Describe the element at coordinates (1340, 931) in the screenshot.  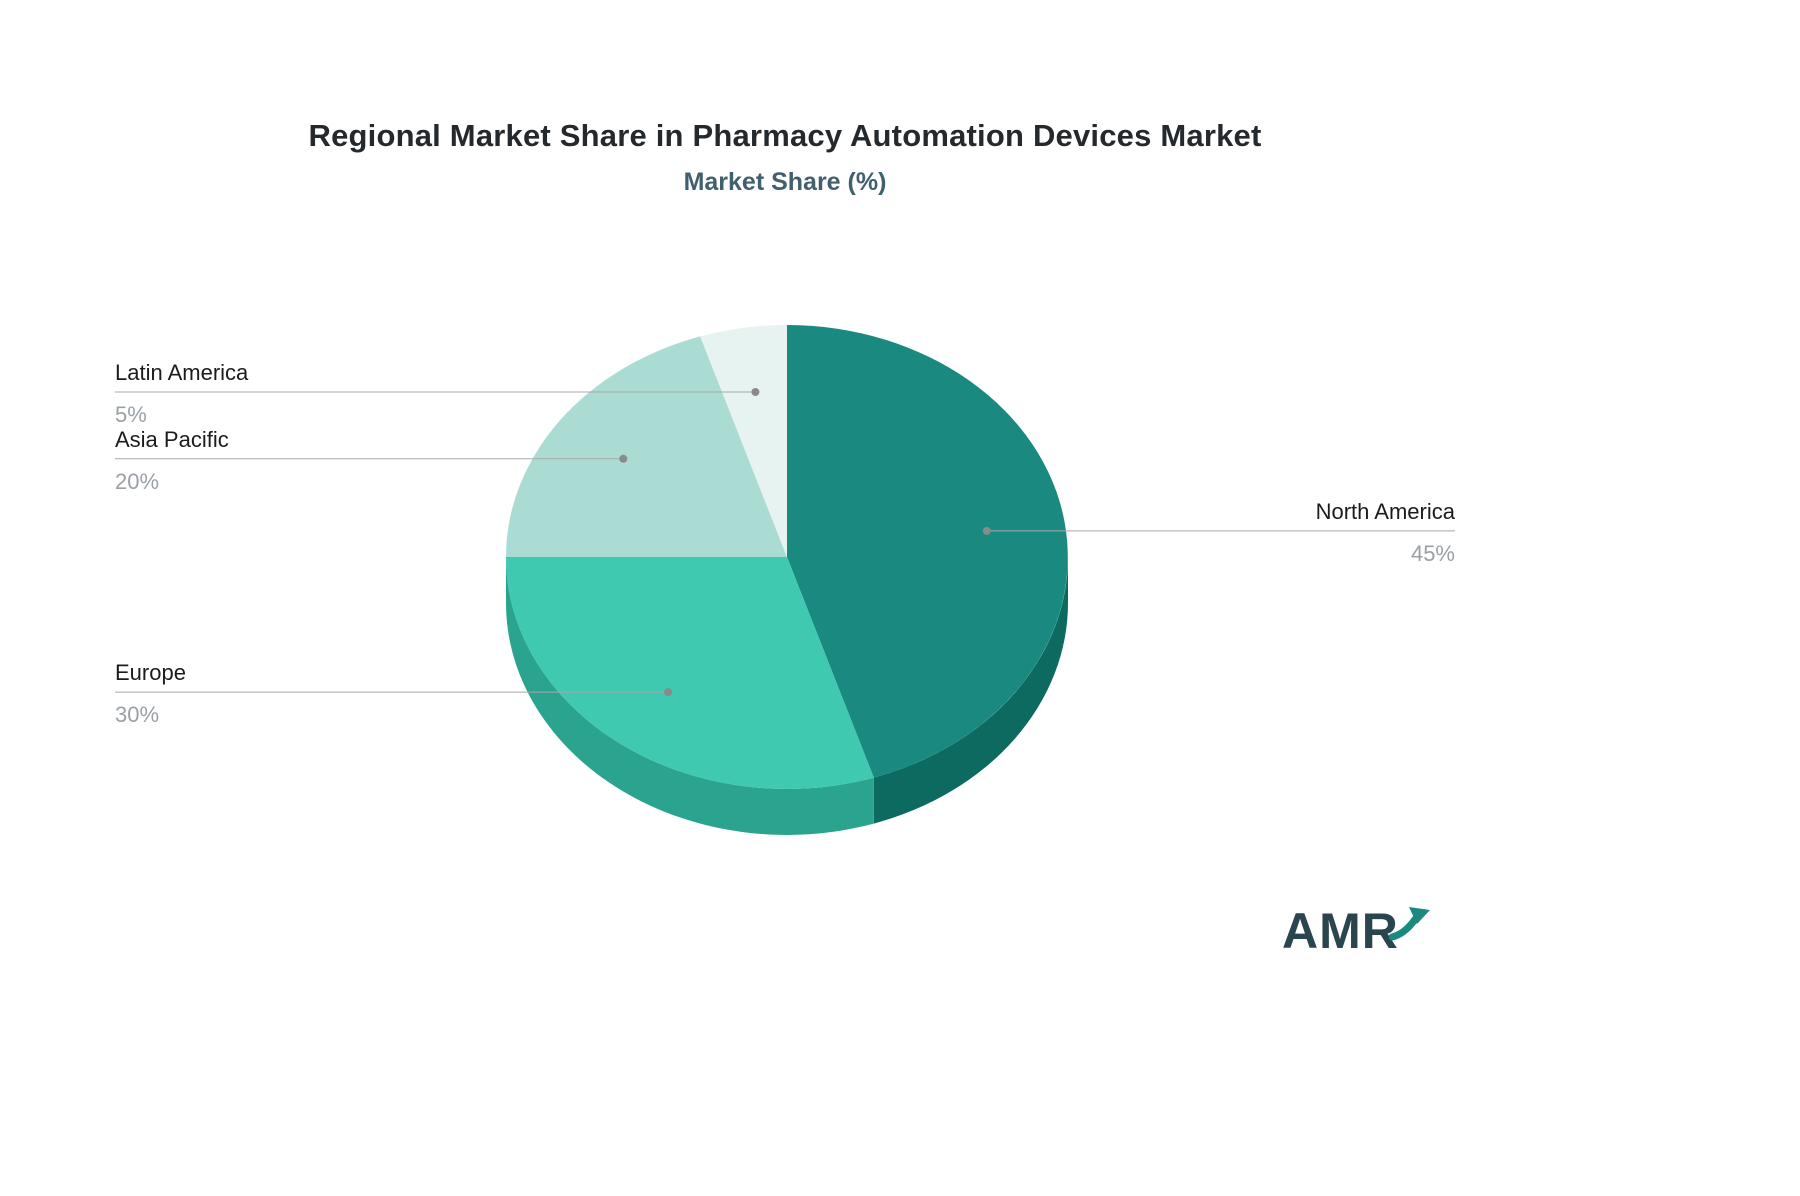
I see `logo-text: AMR` at that location.